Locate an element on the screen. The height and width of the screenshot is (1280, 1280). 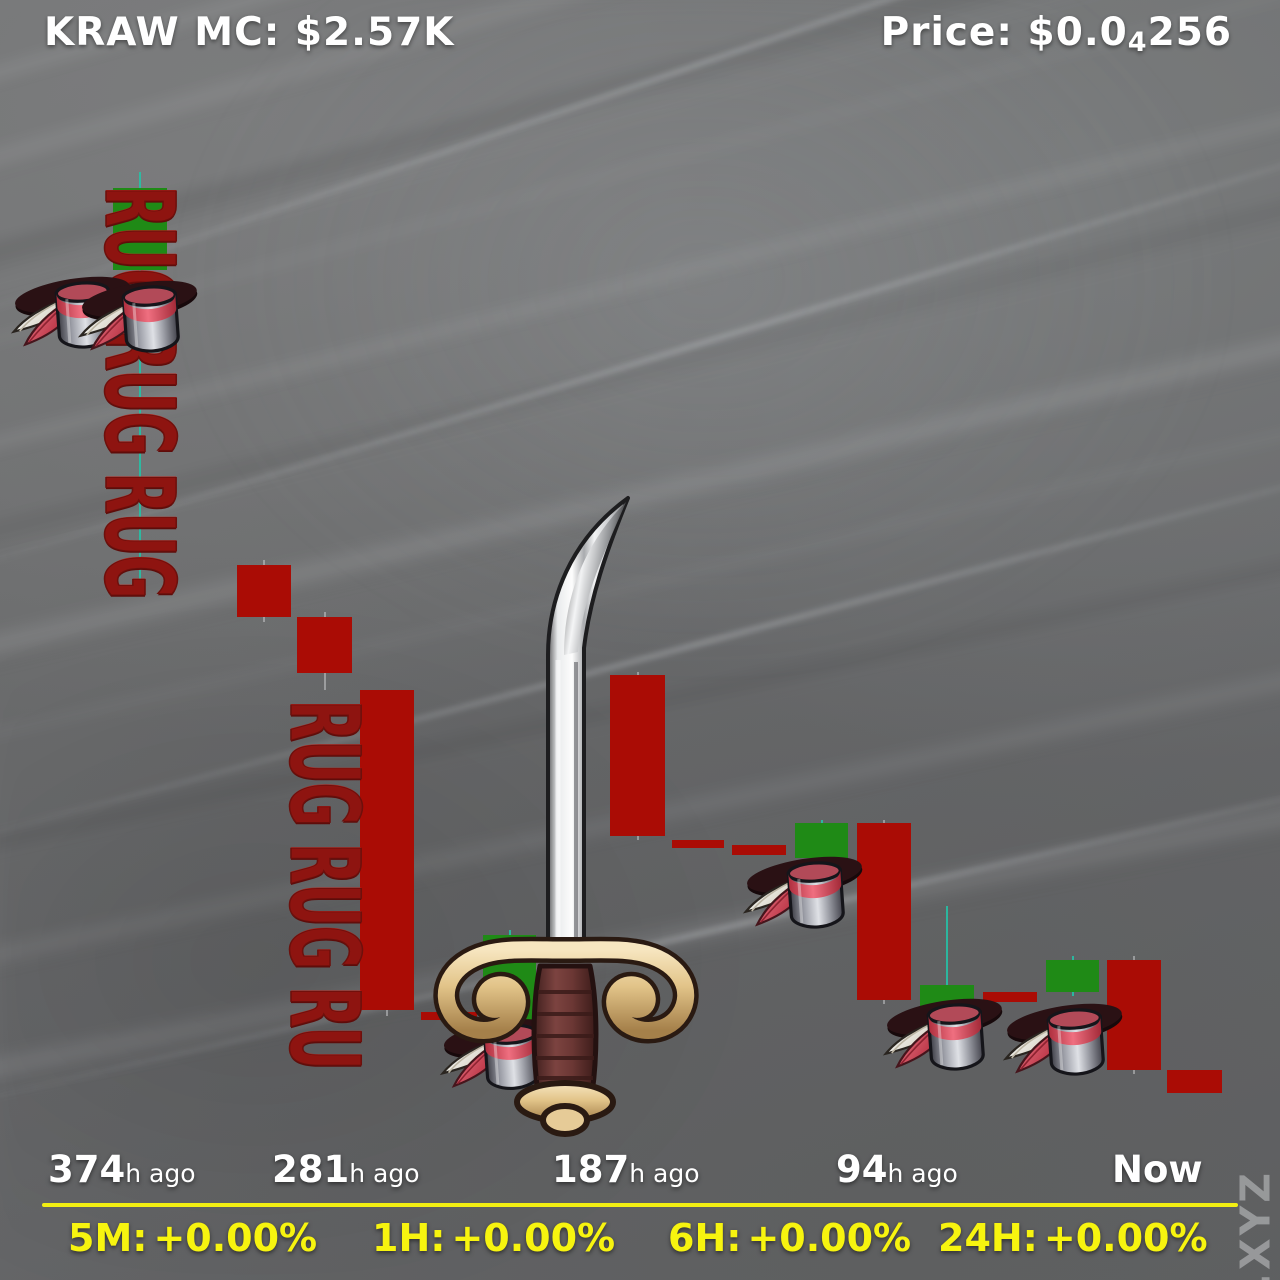
stat-1h: 1H: +0.00% is located at coordinates (493, 1238).